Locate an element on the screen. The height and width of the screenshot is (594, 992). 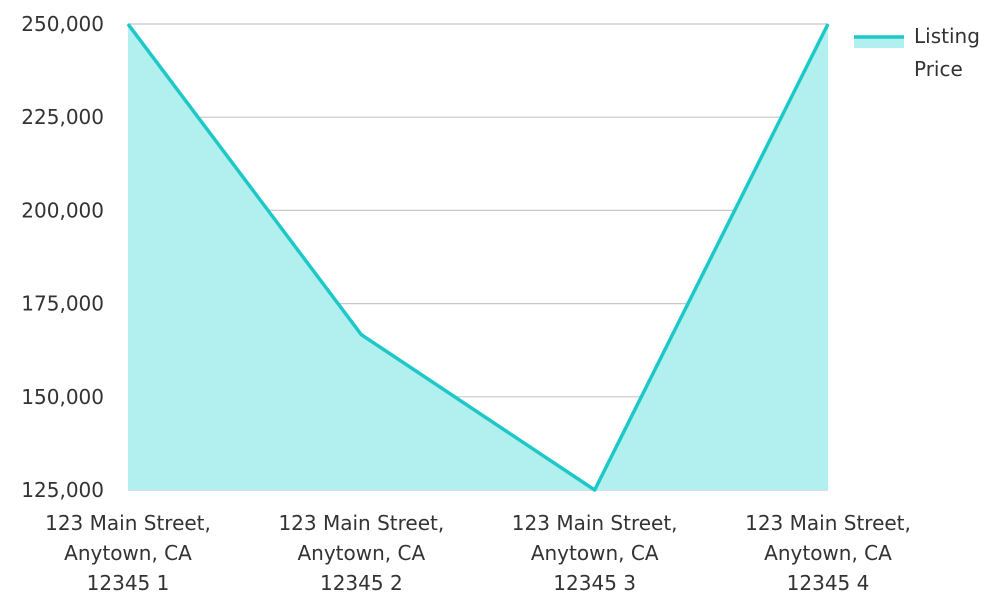
y-tick-label: 175,000 is located at coordinates (62, 304).